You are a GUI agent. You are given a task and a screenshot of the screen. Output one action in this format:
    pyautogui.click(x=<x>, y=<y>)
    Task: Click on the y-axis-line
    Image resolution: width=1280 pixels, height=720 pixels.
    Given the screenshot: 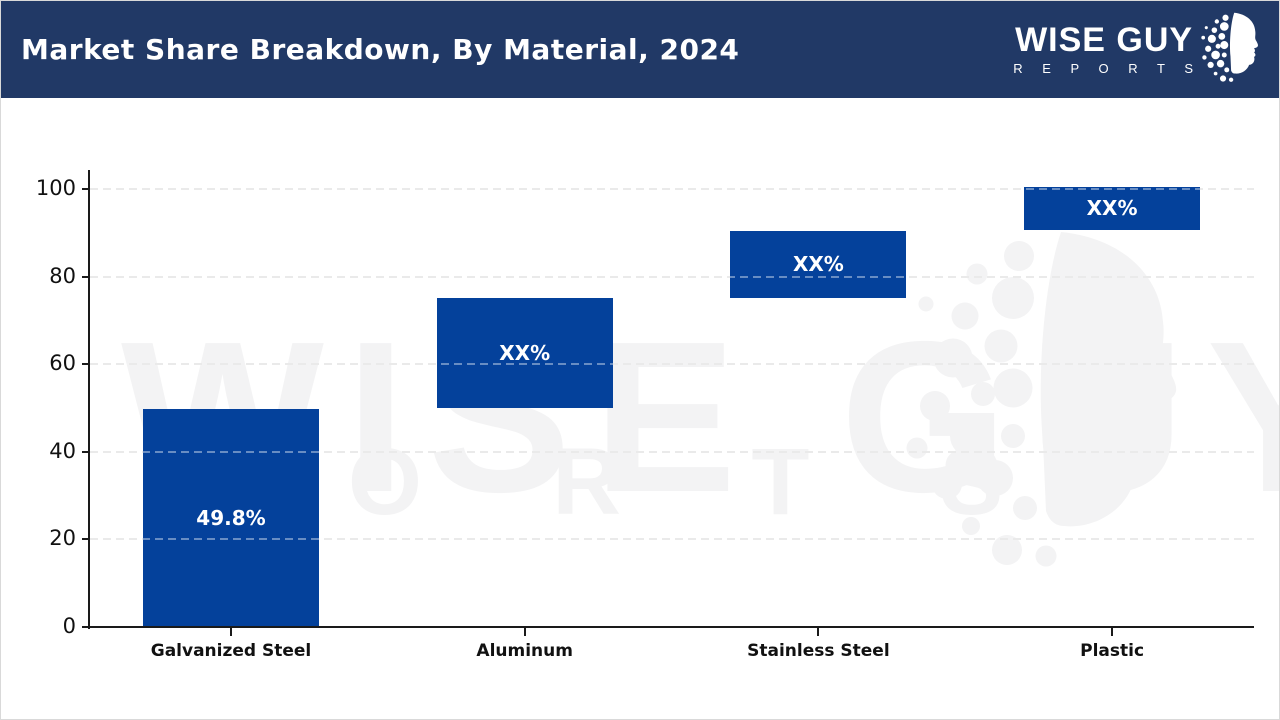 What is the action you would take?
    pyautogui.click(x=89, y=399)
    